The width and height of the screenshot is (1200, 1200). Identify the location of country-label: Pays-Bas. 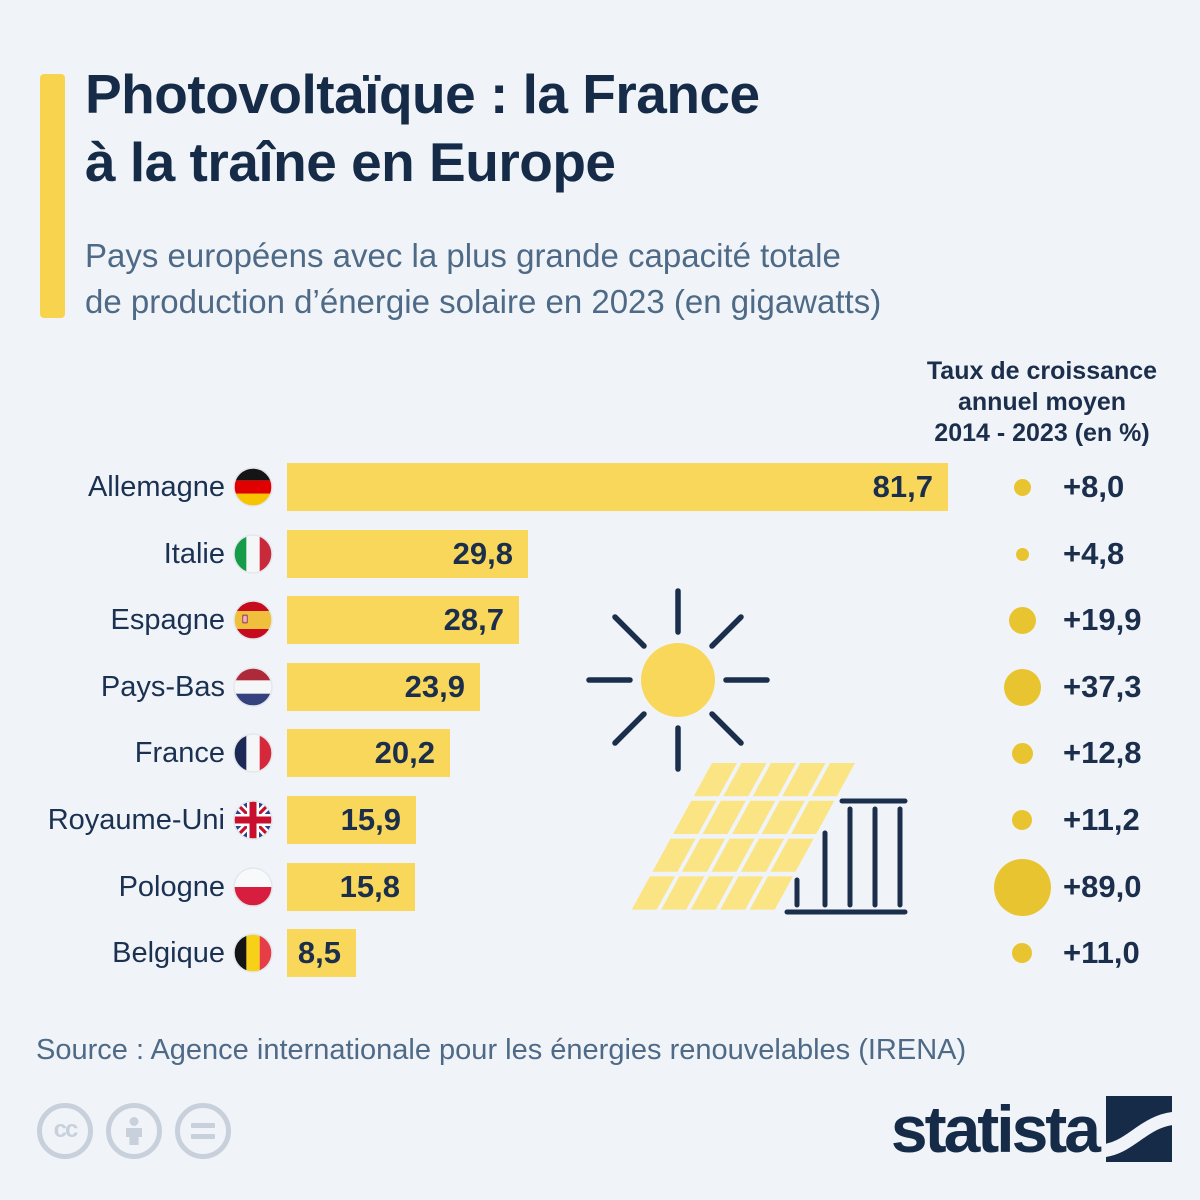
(162, 687).